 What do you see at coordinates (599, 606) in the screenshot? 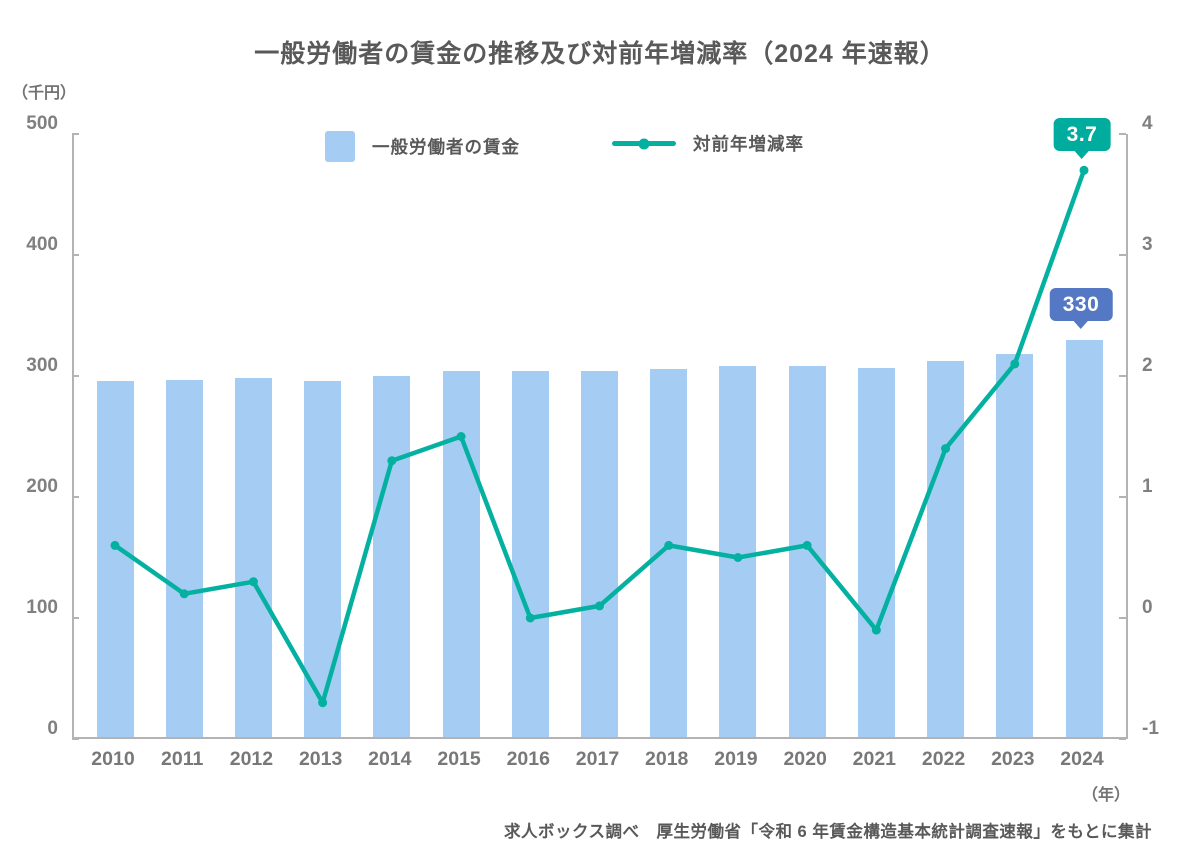
I see `point-2017` at bounding box center [599, 606].